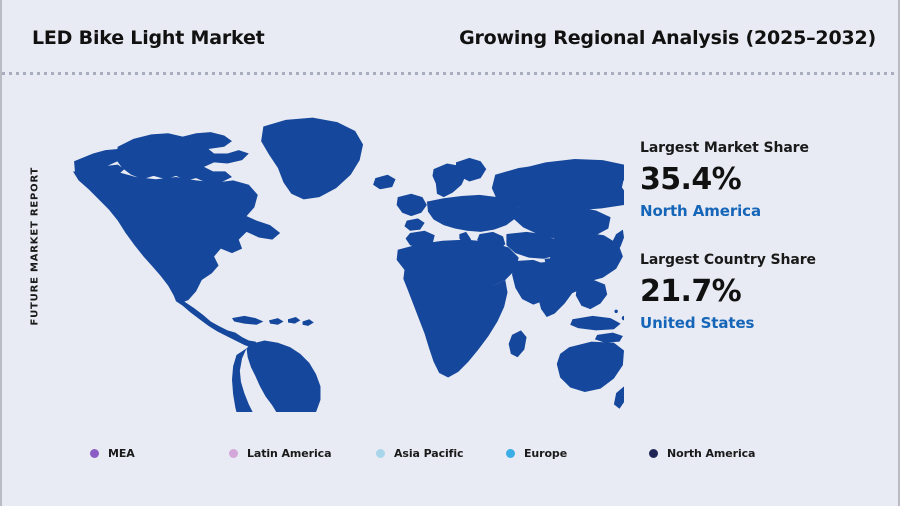 The height and width of the screenshot is (506, 900). What do you see at coordinates (711, 453) in the screenshot?
I see `legend-label: North America` at bounding box center [711, 453].